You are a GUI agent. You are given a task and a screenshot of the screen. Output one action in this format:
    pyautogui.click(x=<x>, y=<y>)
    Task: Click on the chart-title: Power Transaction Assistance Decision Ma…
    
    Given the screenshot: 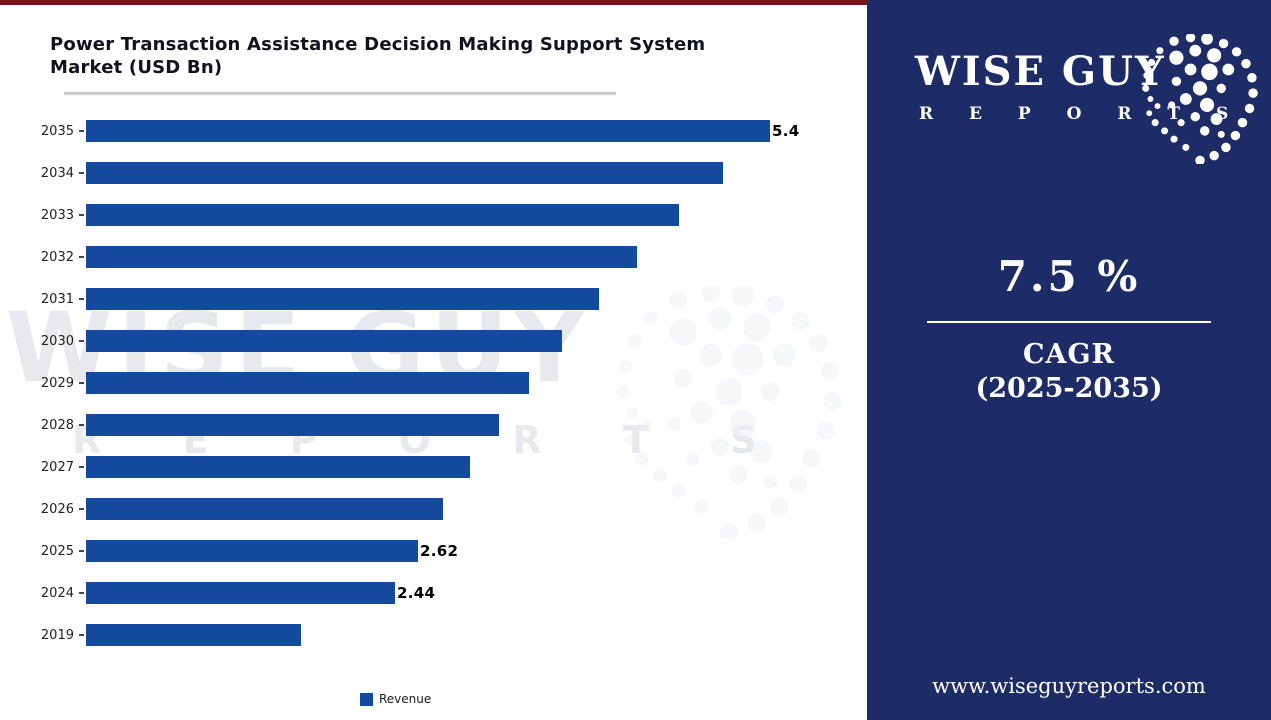 What is the action you would take?
    pyautogui.click(x=430, y=56)
    